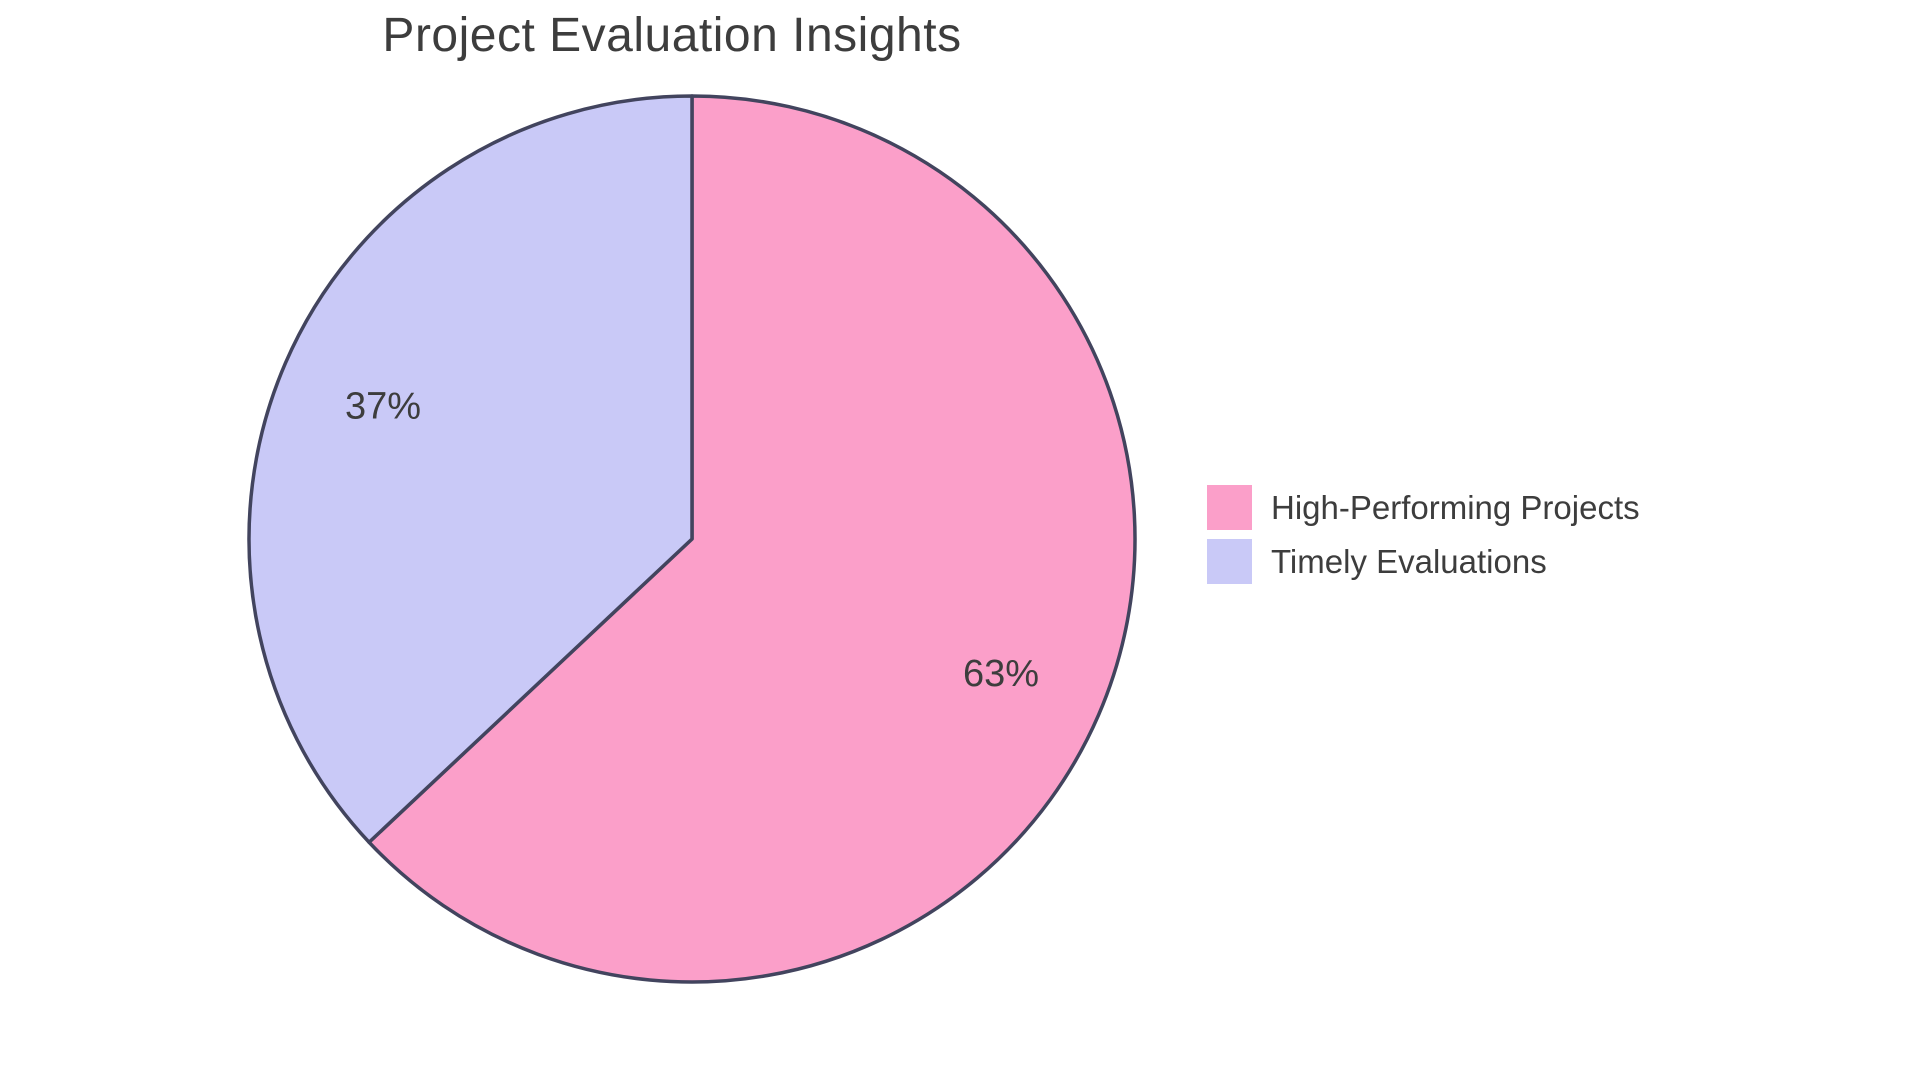  I want to click on legend-swatch-high-performing-projects, so click(1229, 507).